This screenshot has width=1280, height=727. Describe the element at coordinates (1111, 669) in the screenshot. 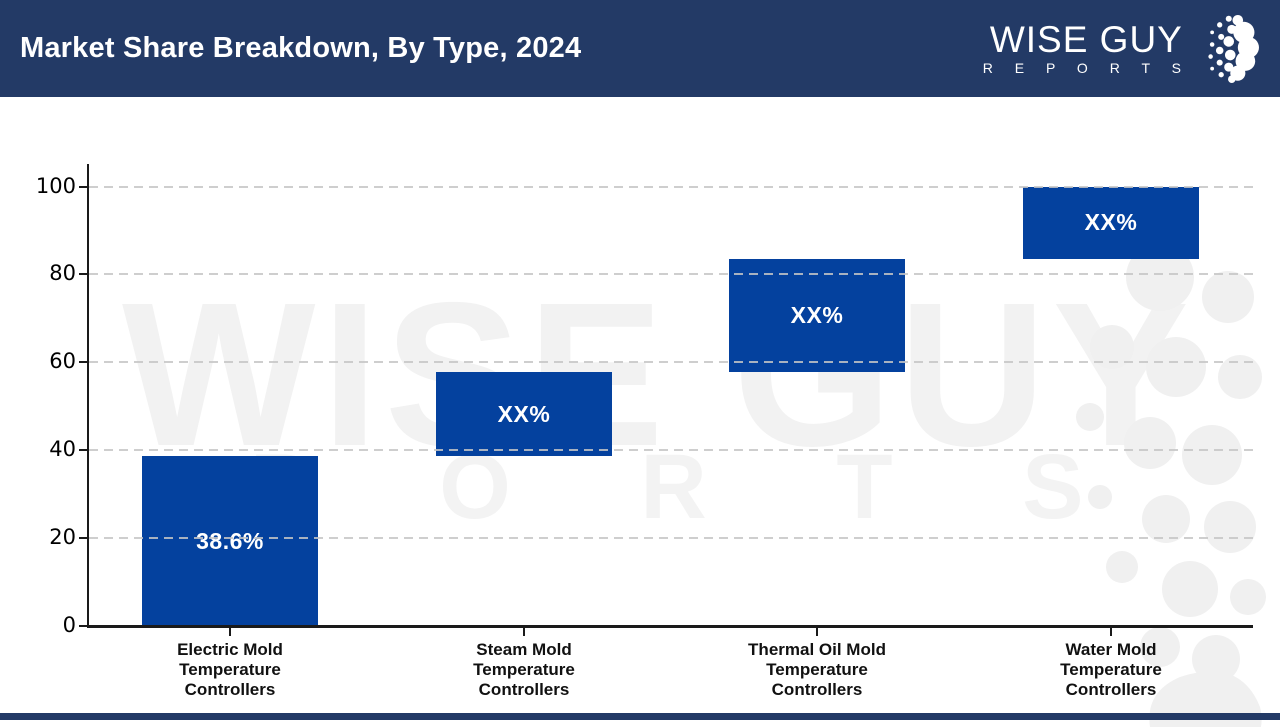

I see `category-label: Water Mold Temperature Controllers` at that location.